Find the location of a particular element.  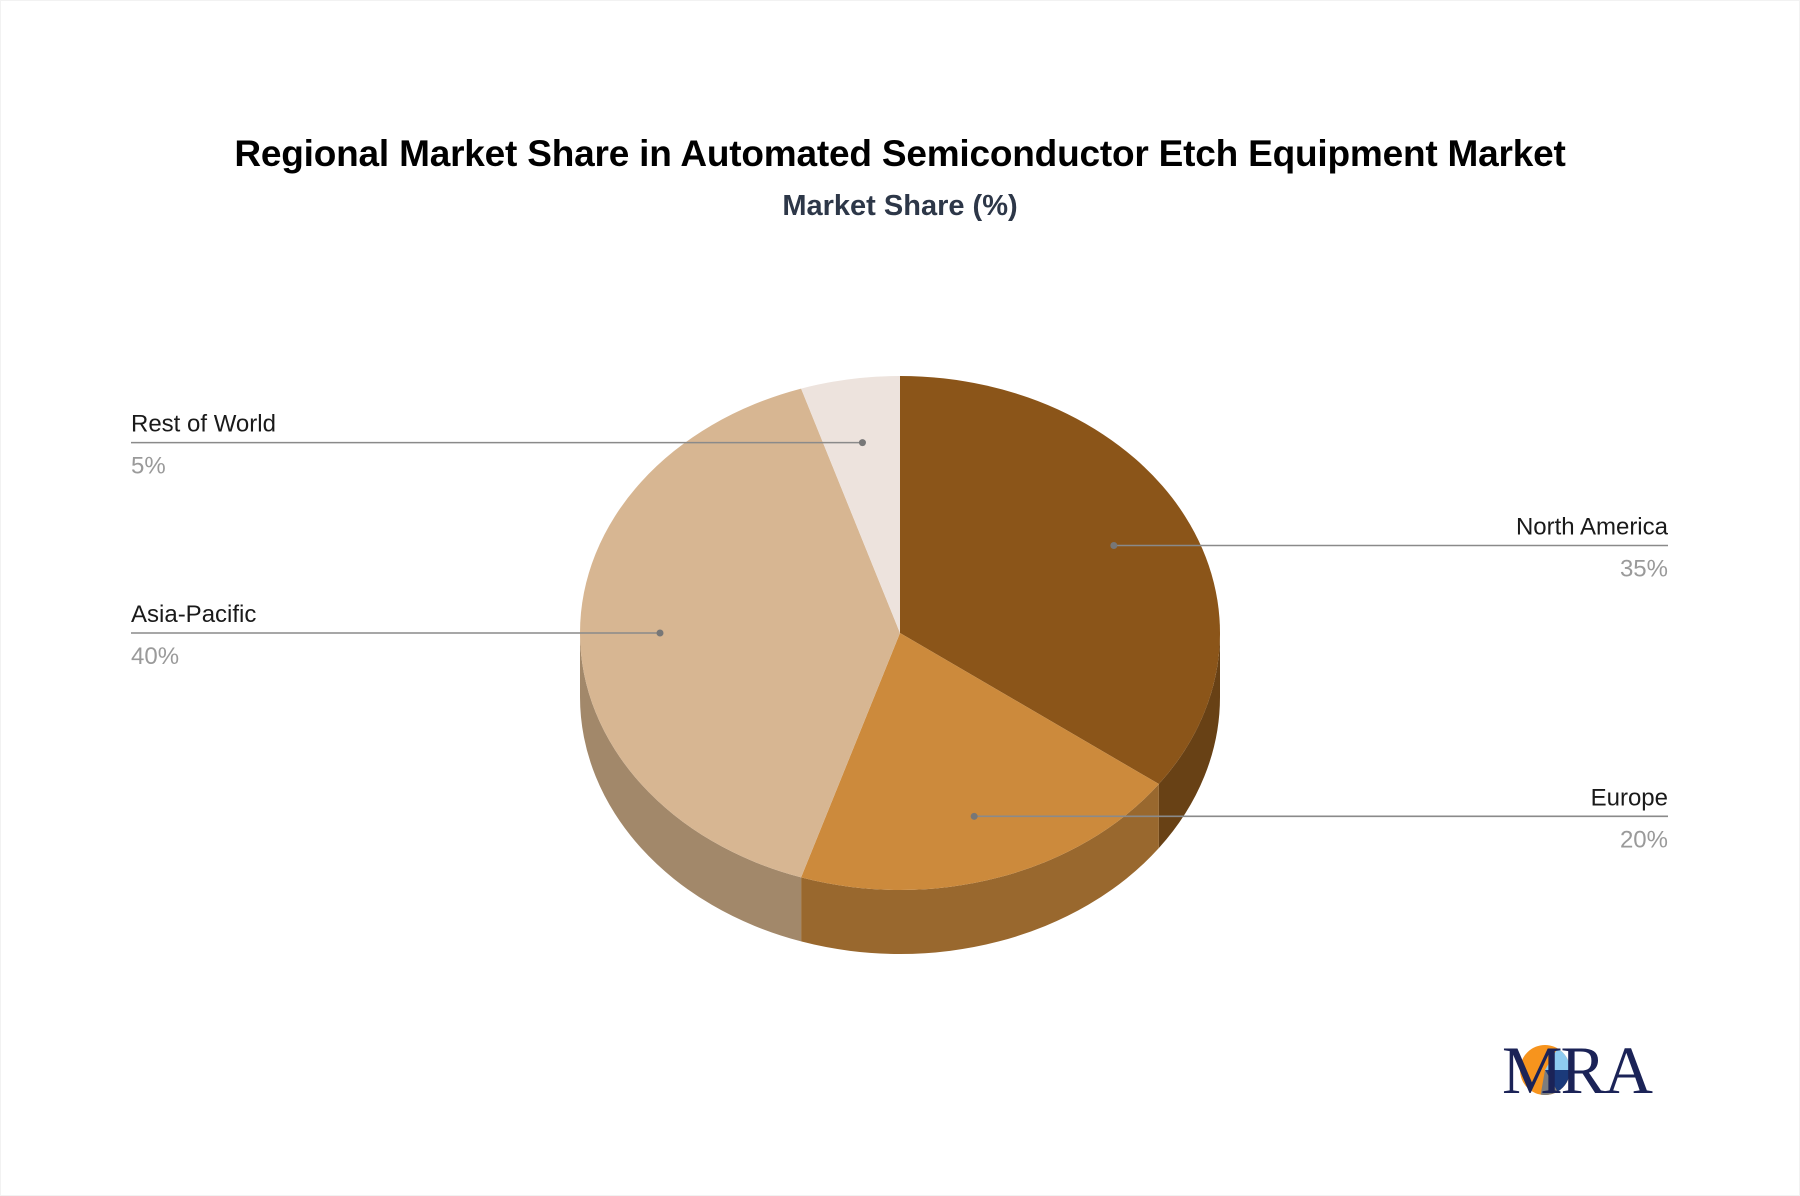

pie-logo-icon is located at coordinates (1545, 1070).